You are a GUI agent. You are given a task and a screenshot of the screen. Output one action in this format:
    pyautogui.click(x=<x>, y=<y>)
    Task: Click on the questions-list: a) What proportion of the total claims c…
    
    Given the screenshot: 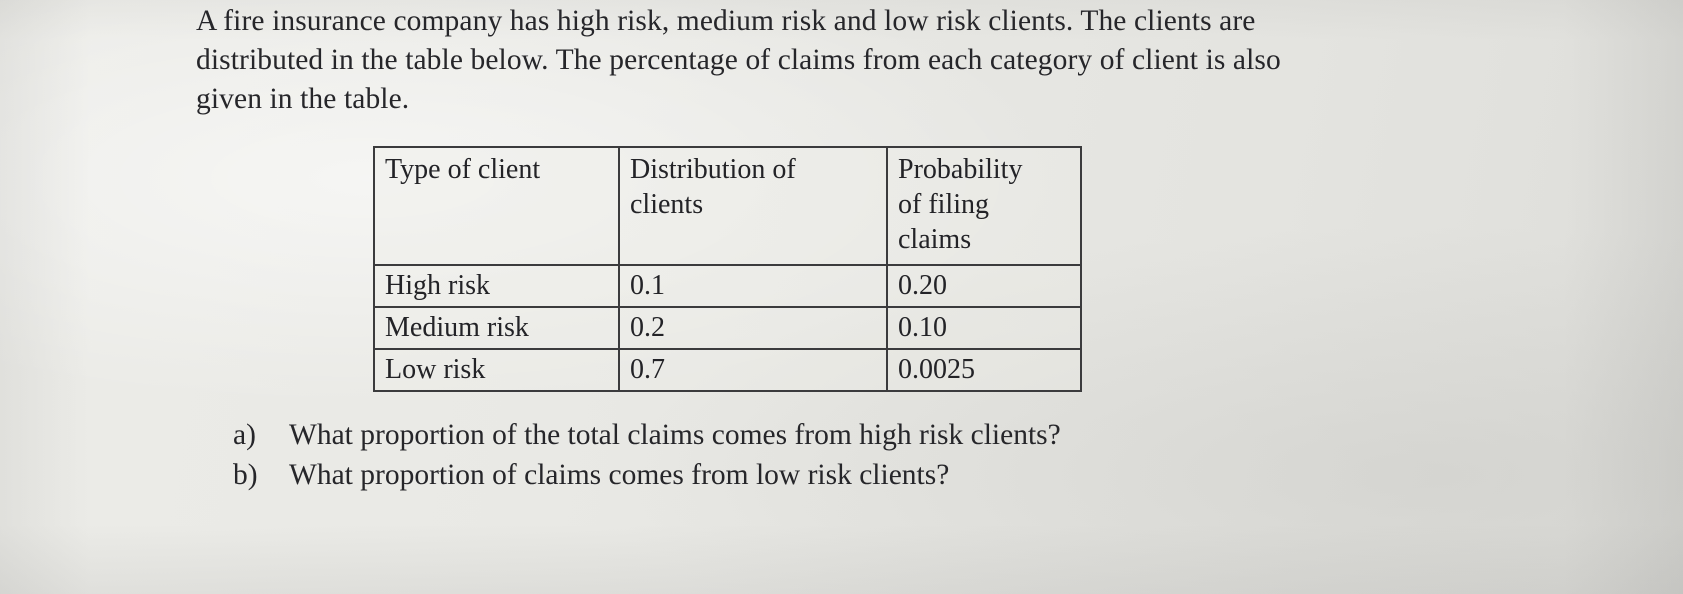 What is the action you would take?
    pyautogui.click(x=647, y=455)
    